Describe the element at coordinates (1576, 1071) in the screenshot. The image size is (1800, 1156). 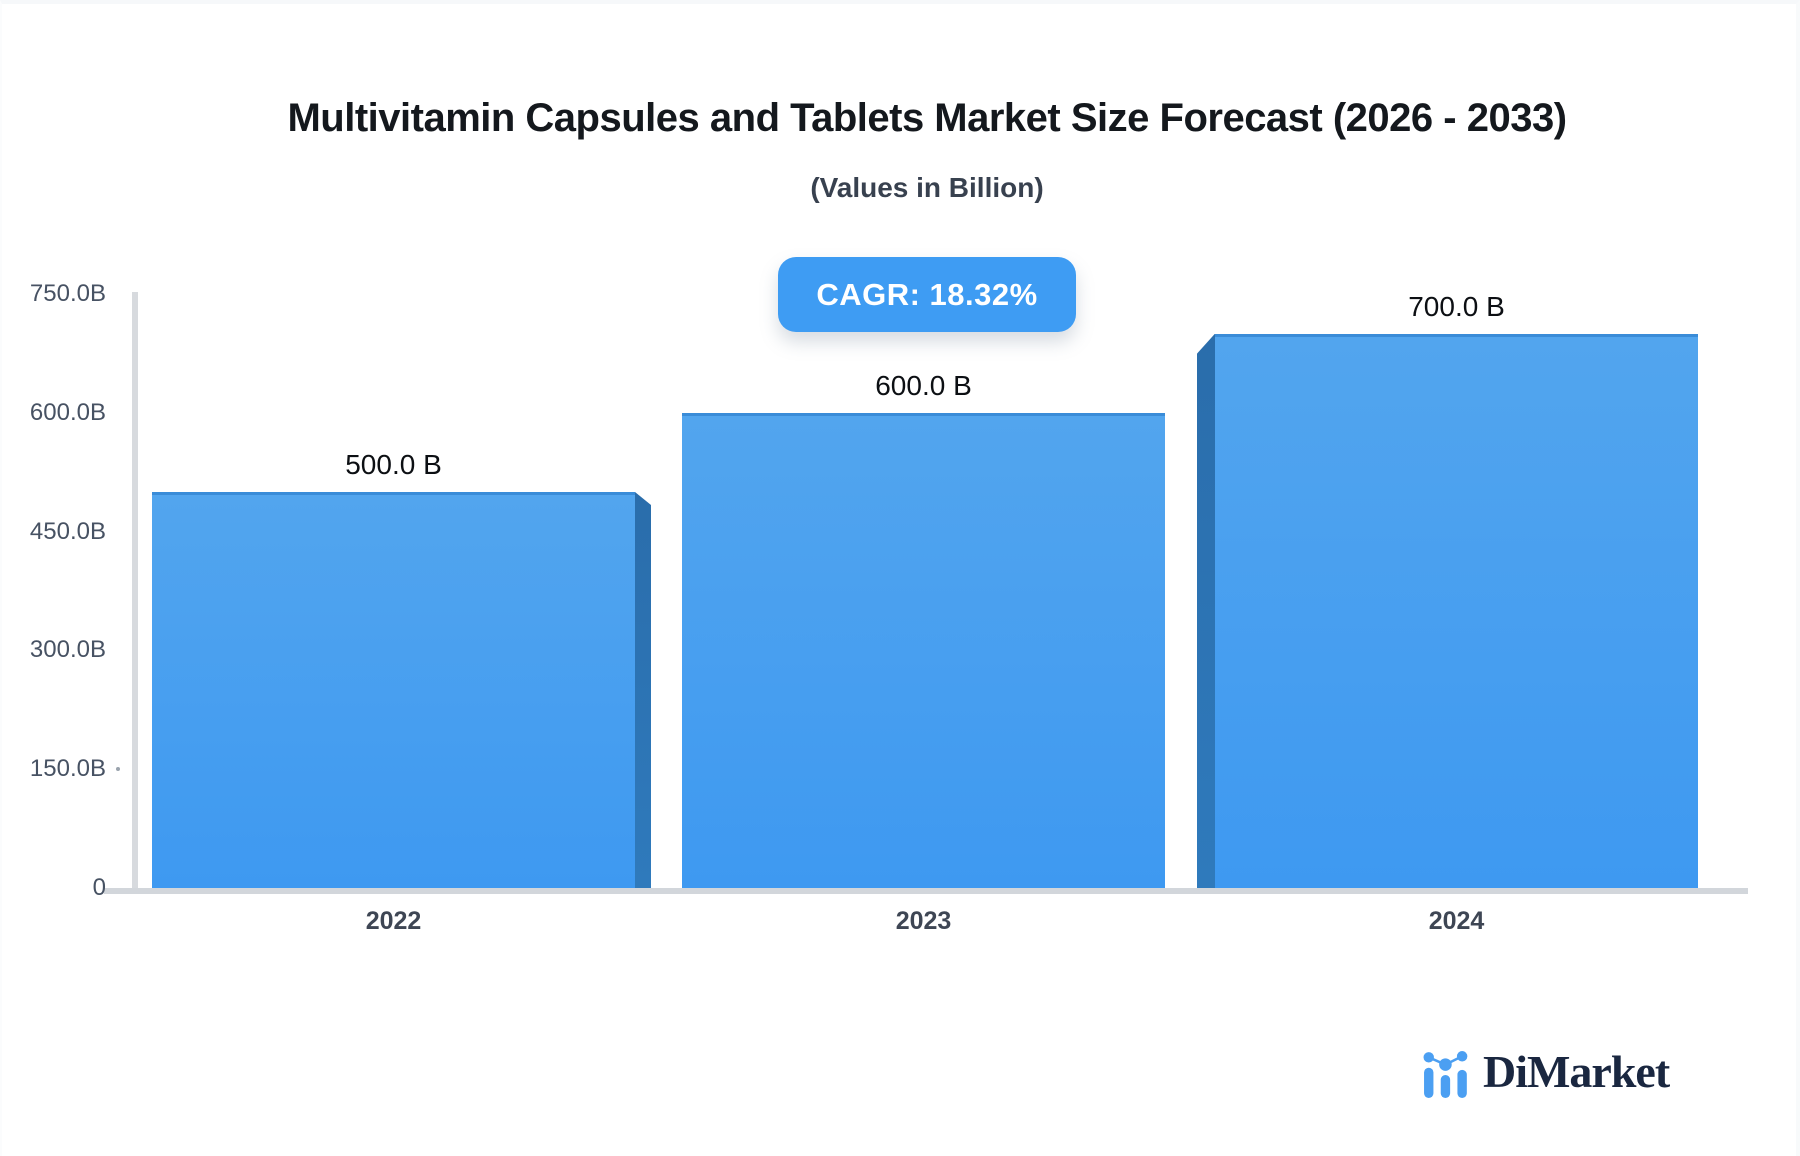
I see `logo-wordmark: DiMarket` at that location.